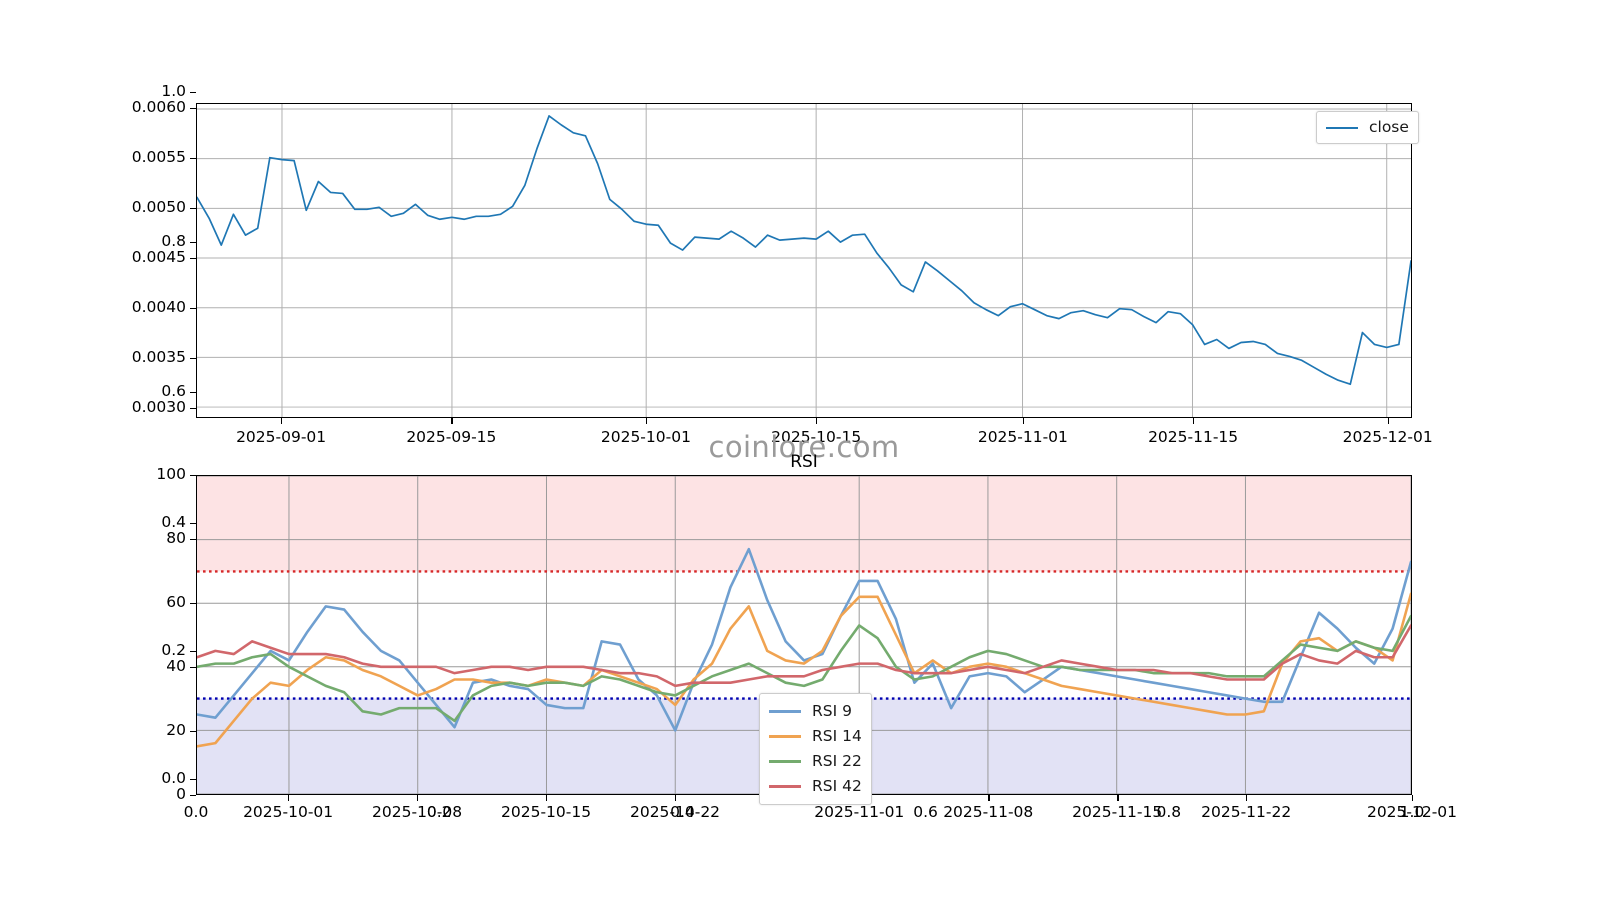 This screenshot has height=900, width=1600. I want to click on price-x-tick-label: 2025-11-01, so click(1022, 437).